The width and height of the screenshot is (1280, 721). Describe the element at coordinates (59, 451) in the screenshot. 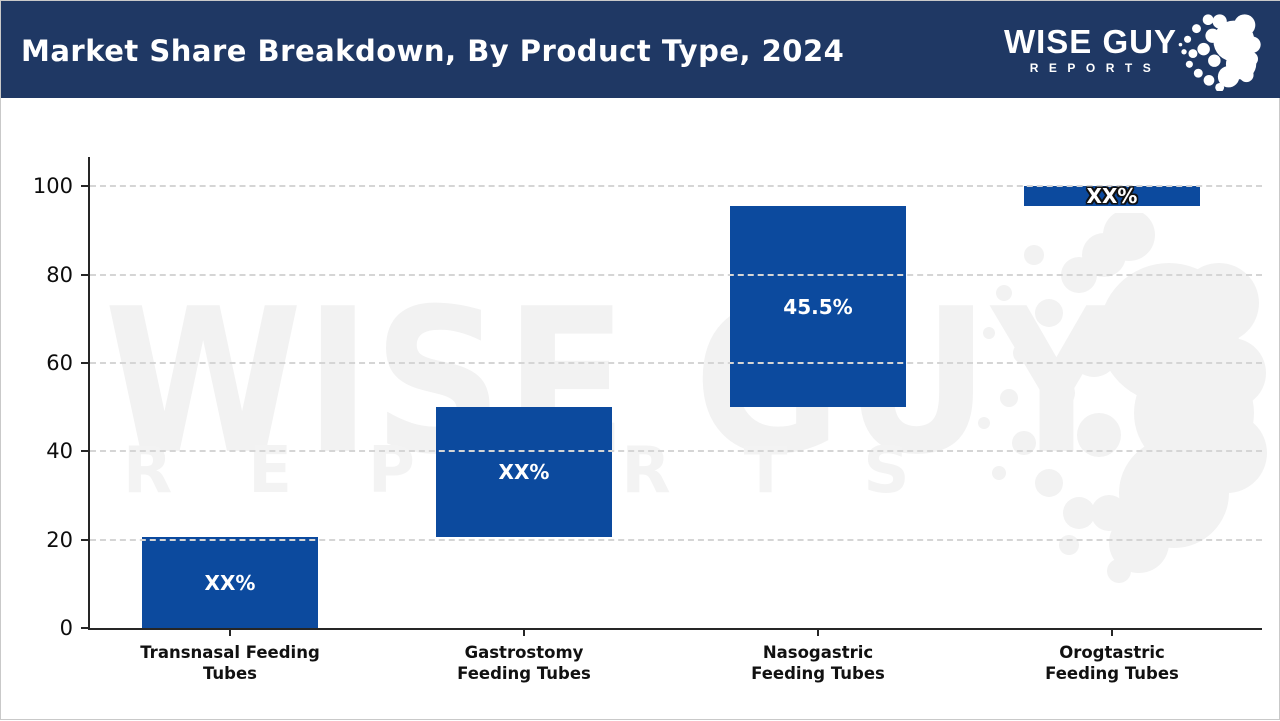

I see `y-tick-label: 40` at that location.